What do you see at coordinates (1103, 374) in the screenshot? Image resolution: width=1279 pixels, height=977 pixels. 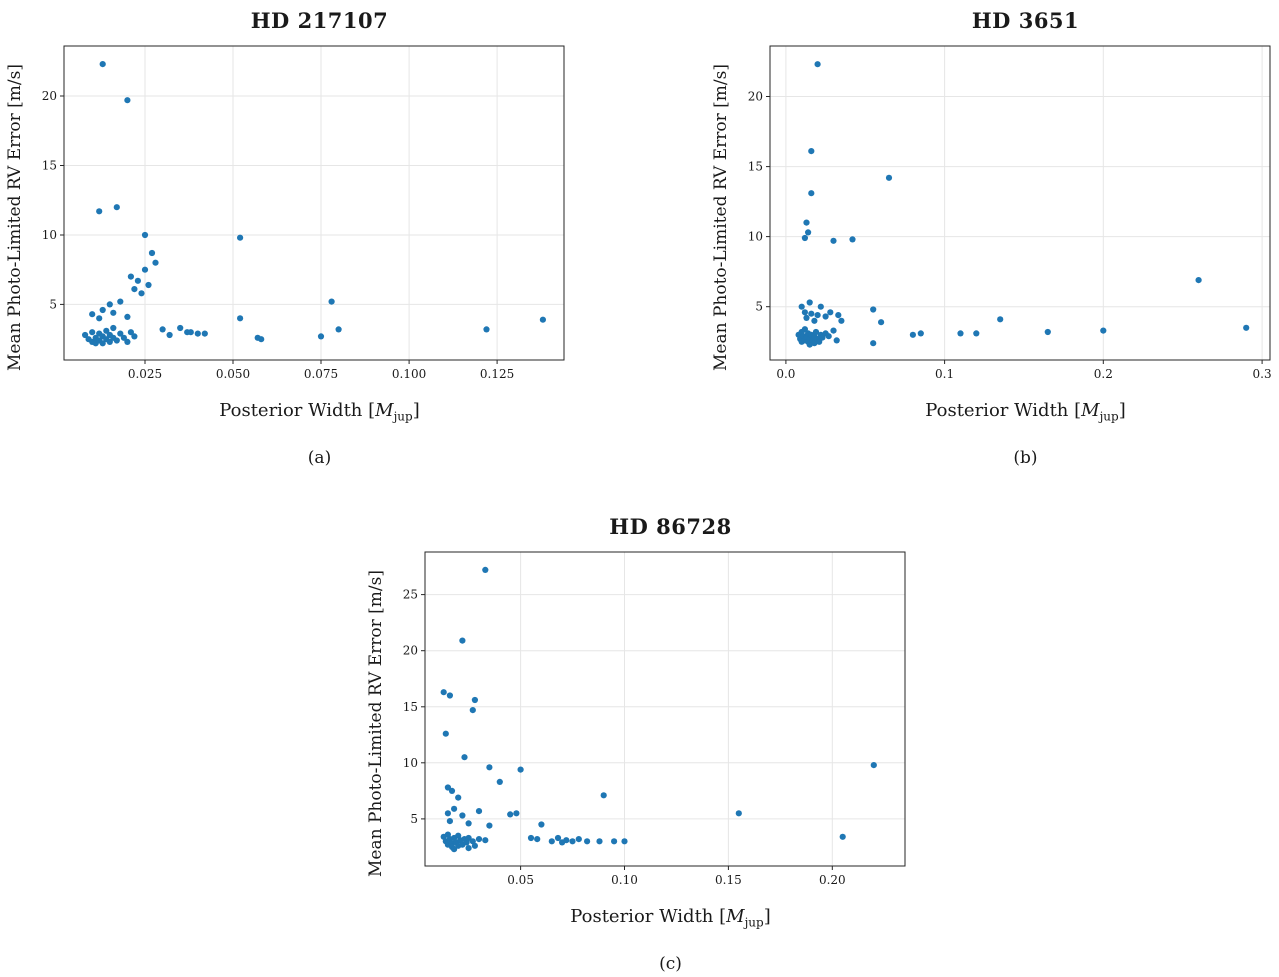 I see `svg-text: 0.2` at bounding box center [1103, 374].